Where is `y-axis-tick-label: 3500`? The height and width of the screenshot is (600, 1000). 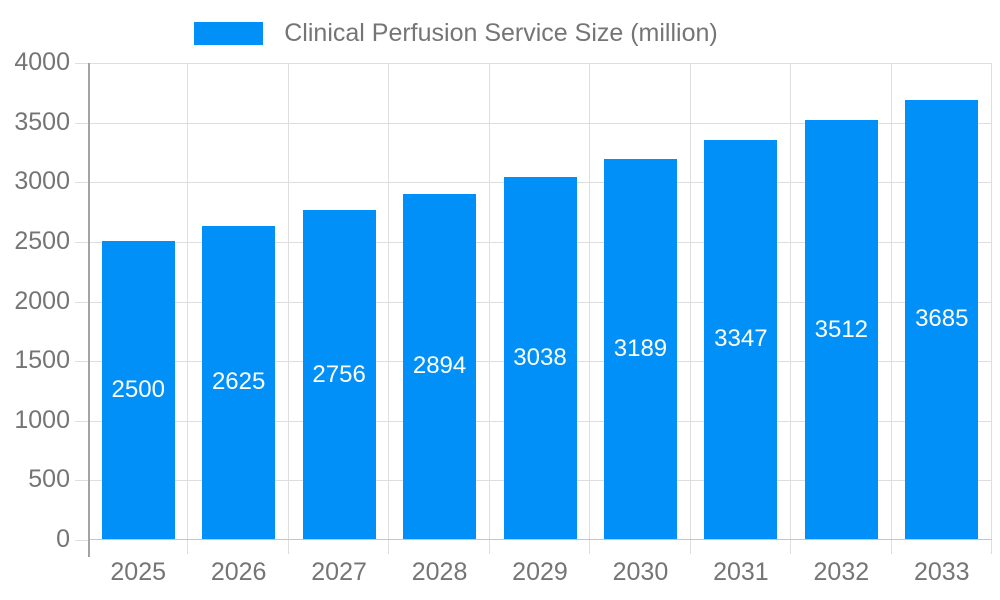
y-axis-tick-label: 3500 is located at coordinates (42, 121).